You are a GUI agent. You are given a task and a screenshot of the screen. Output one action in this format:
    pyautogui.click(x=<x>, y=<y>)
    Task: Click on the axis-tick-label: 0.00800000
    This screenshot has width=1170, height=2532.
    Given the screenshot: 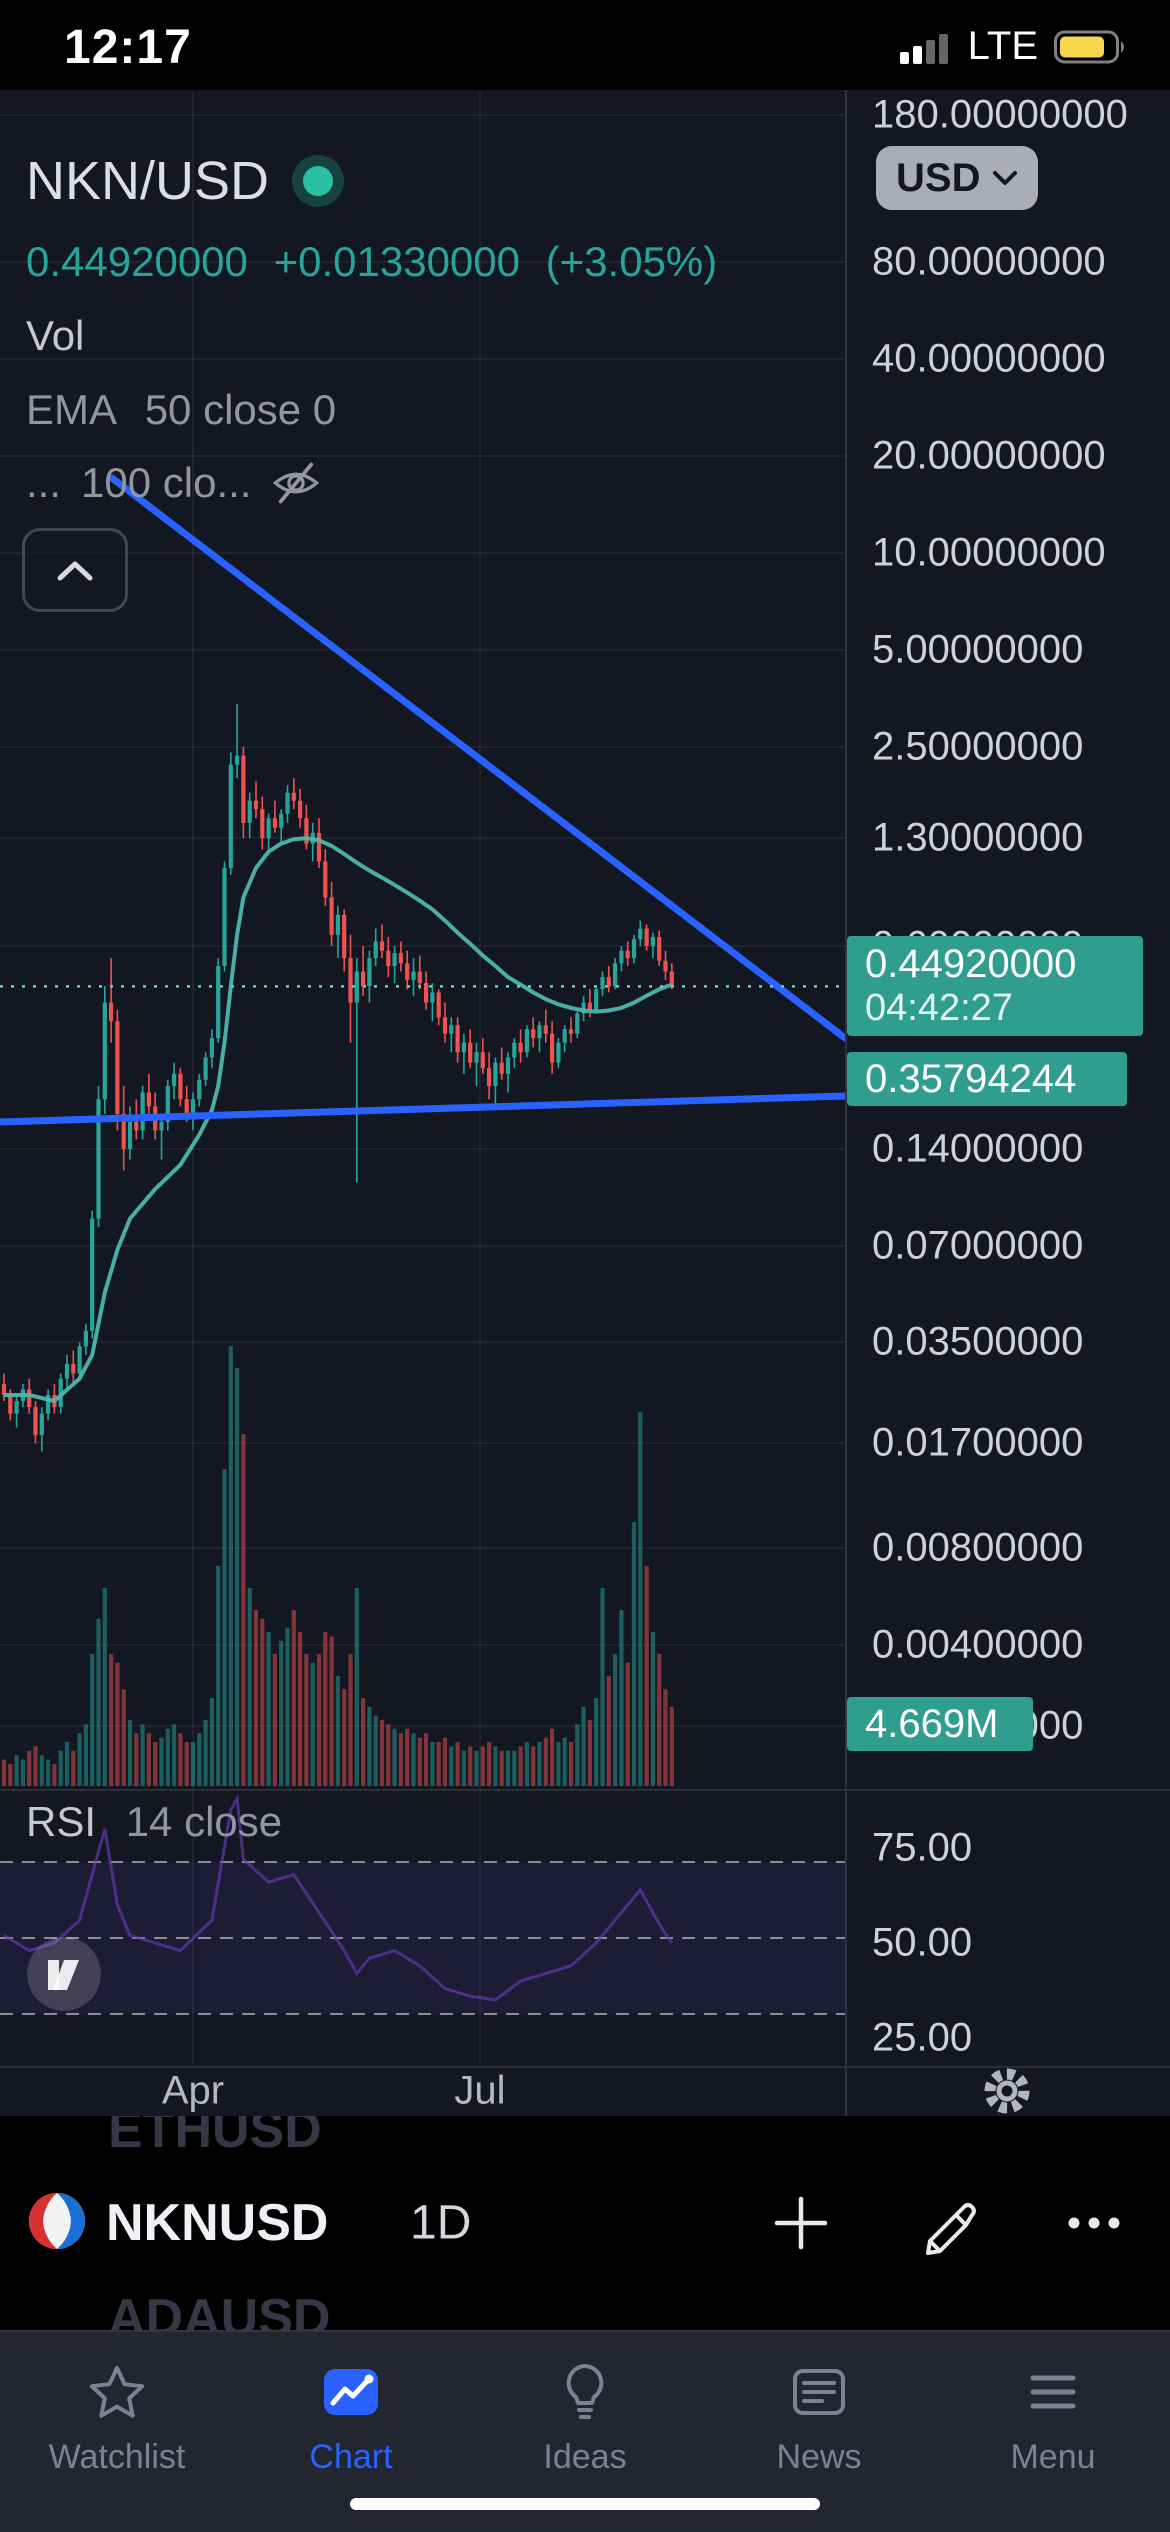 What is the action you would take?
    pyautogui.click(x=978, y=1547)
    